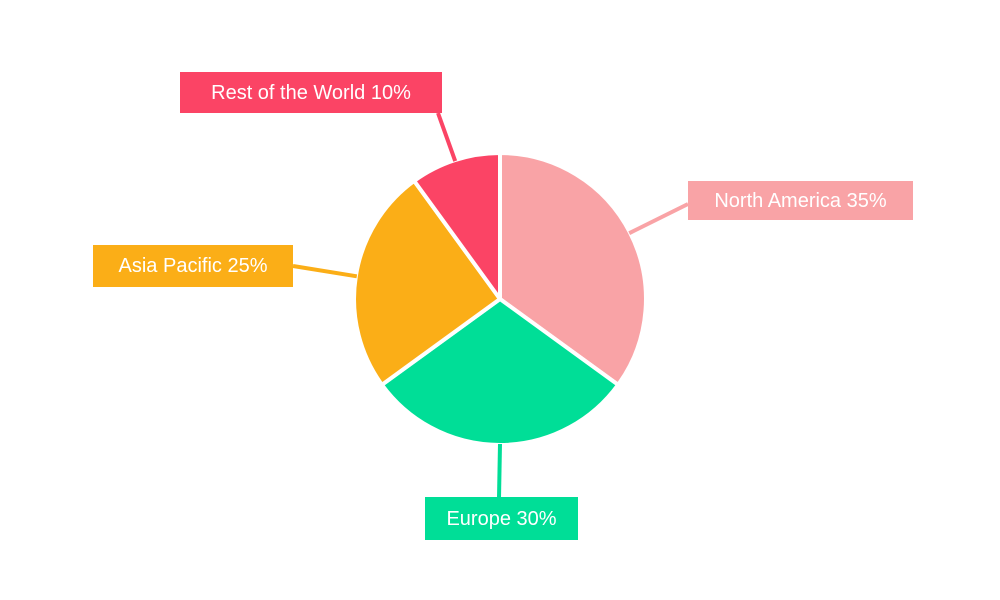 The width and height of the screenshot is (1000, 600). What do you see at coordinates (499, 471) in the screenshot?
I see `leader-line-europe` at bounding box center [499, 471].